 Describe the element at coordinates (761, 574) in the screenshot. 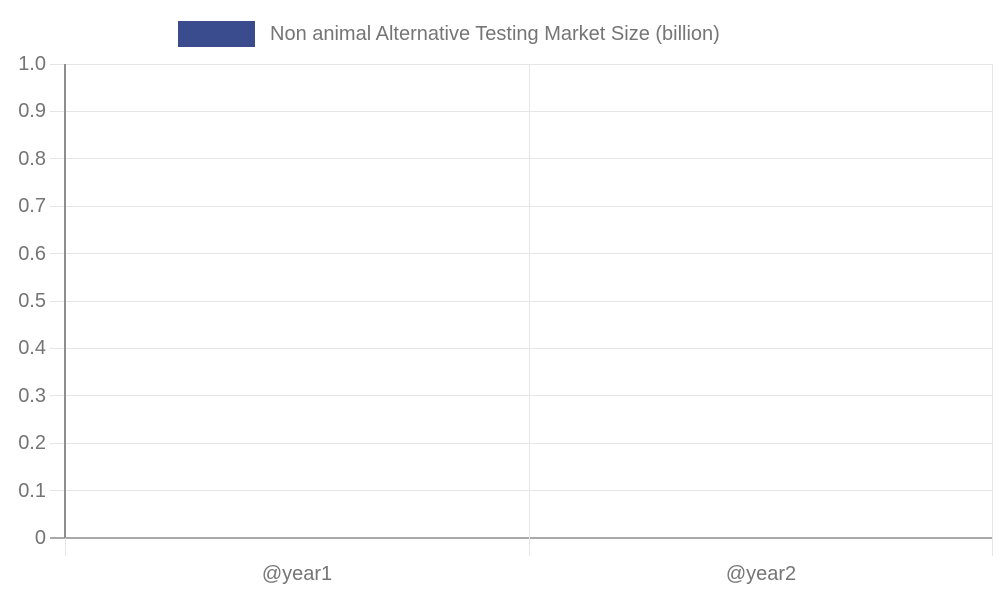

I see `x-axis-category-label: @year2` at that location.